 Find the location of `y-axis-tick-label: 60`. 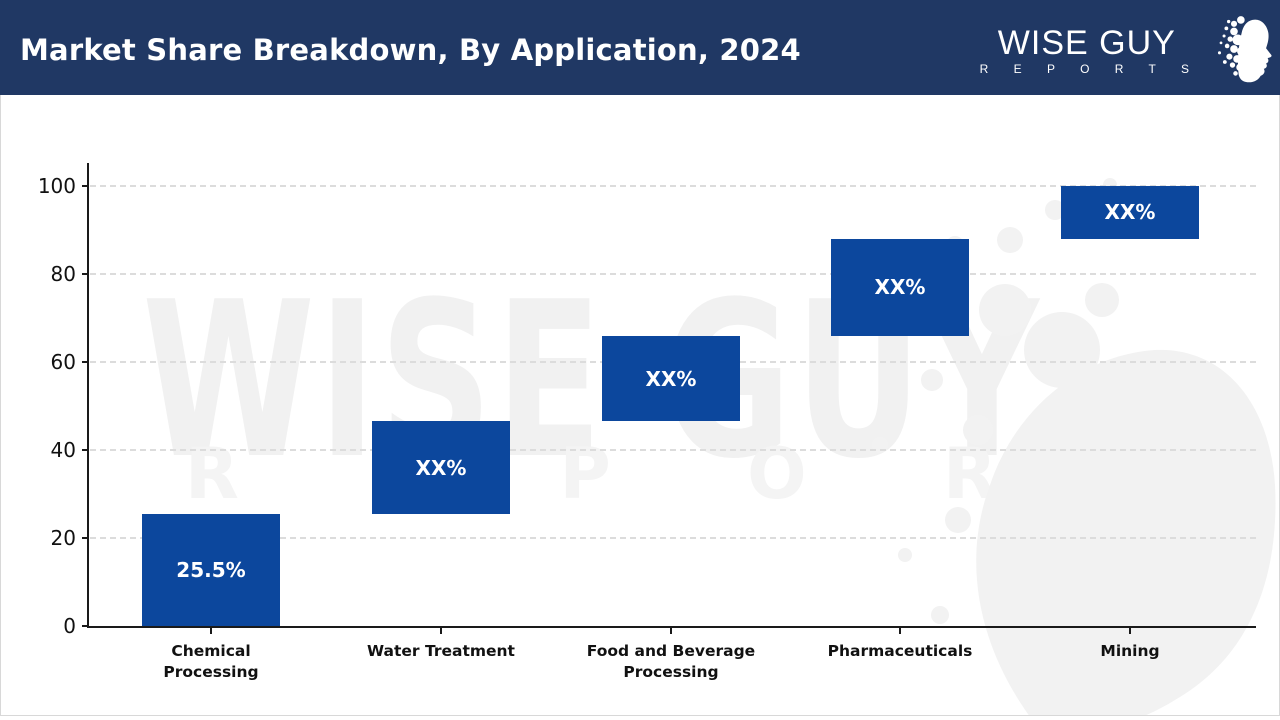

y-axis-tick-label: 60 is located at coordinates (63, 362).